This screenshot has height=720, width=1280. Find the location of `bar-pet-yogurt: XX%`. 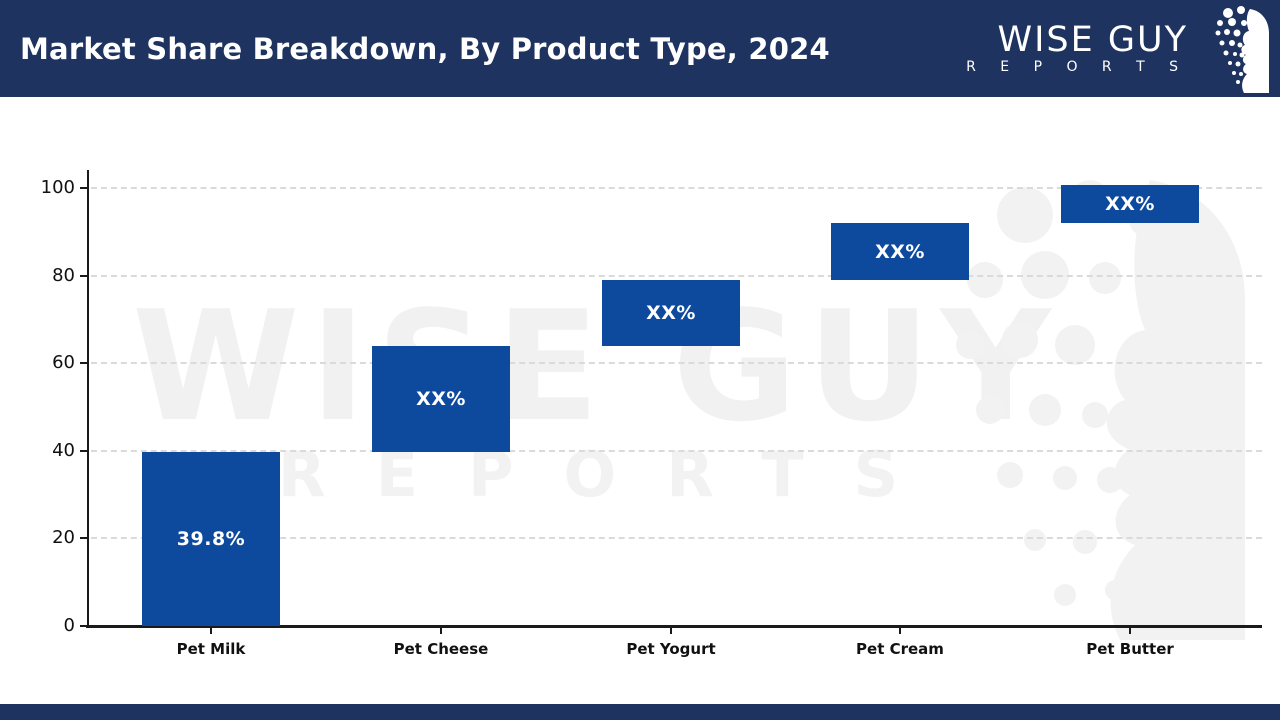

bar-pet-yogurt: XX% is located at coordinates (671, 312).